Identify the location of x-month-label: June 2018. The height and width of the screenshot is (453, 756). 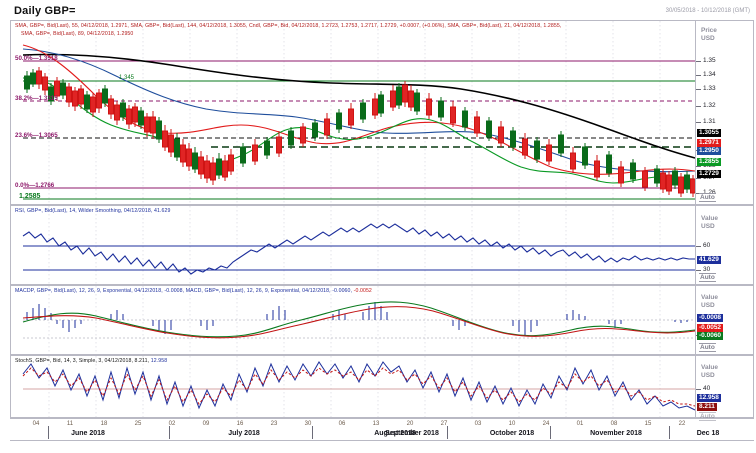
(88, 433).